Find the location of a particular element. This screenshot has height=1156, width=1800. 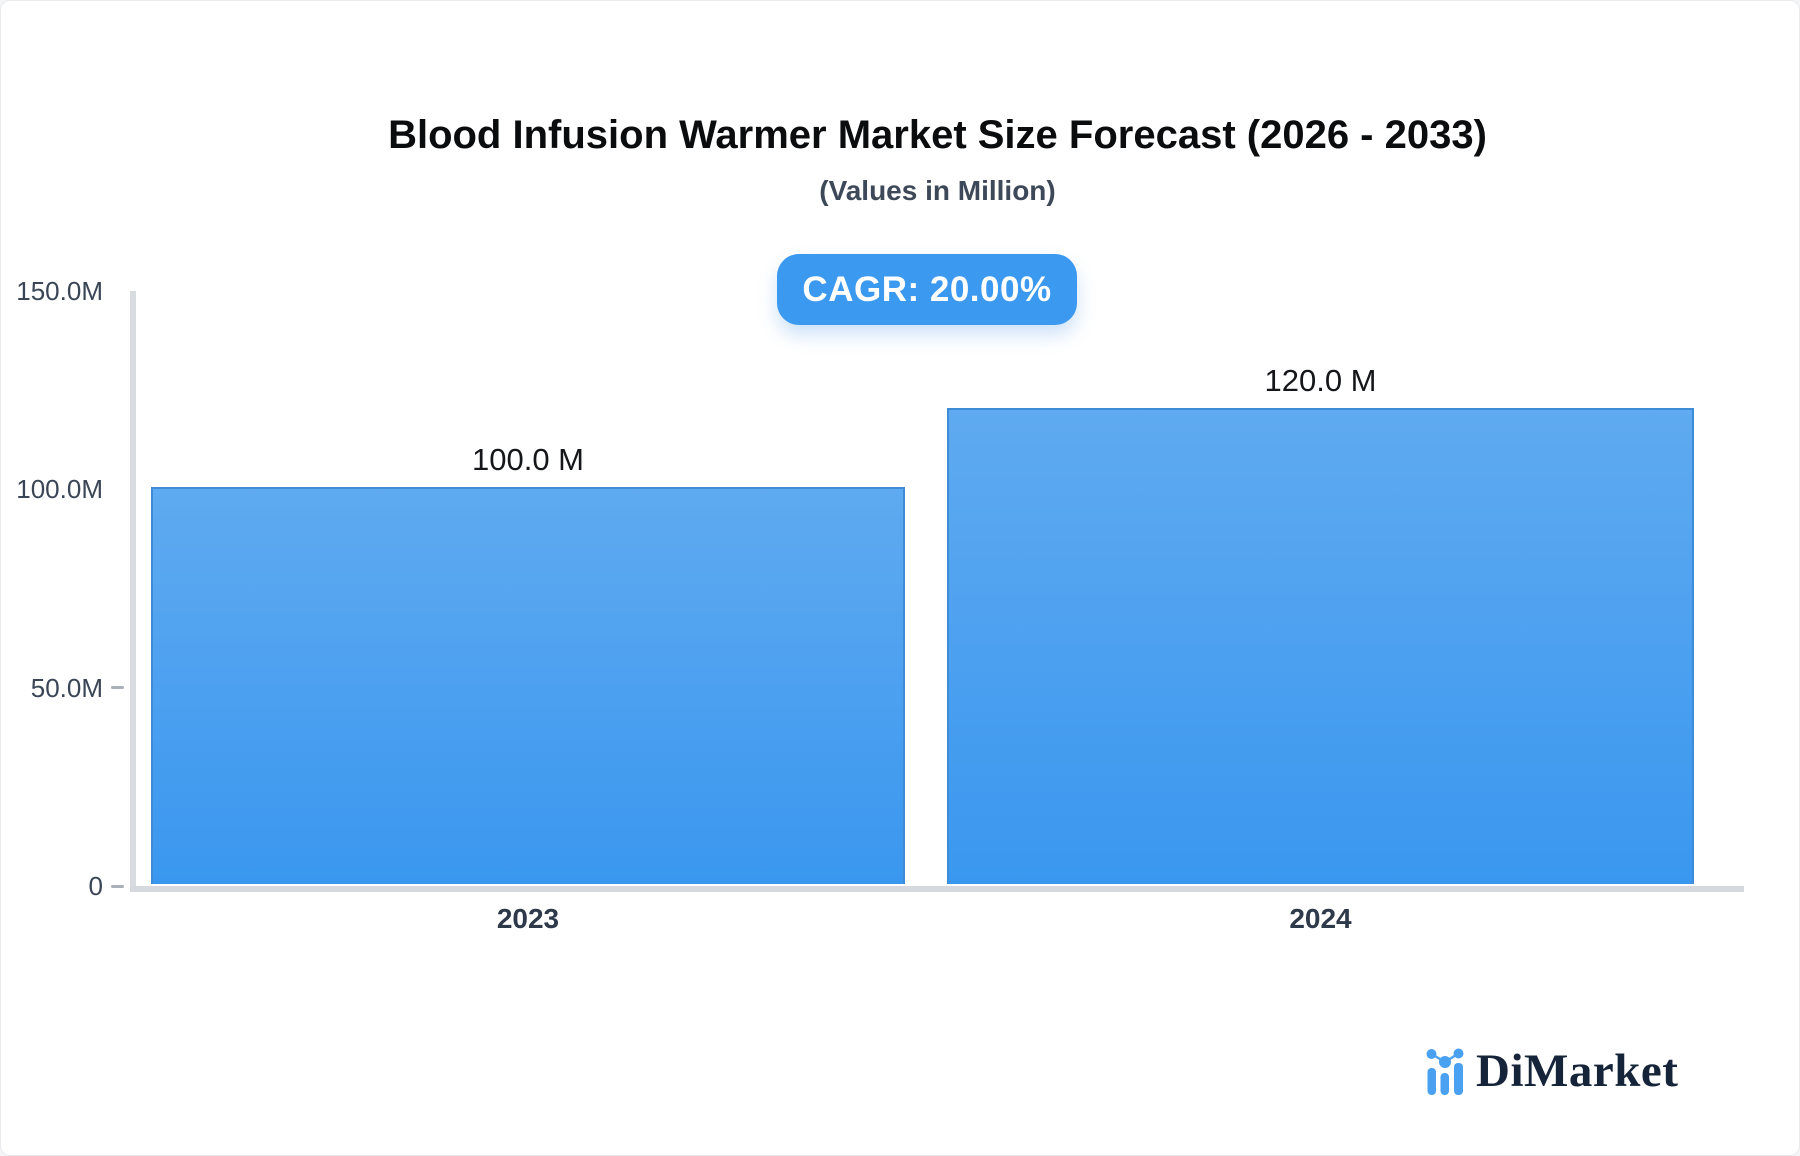

cagr-badge: CAGR: 20.00% is located at coordinates (927, 289).